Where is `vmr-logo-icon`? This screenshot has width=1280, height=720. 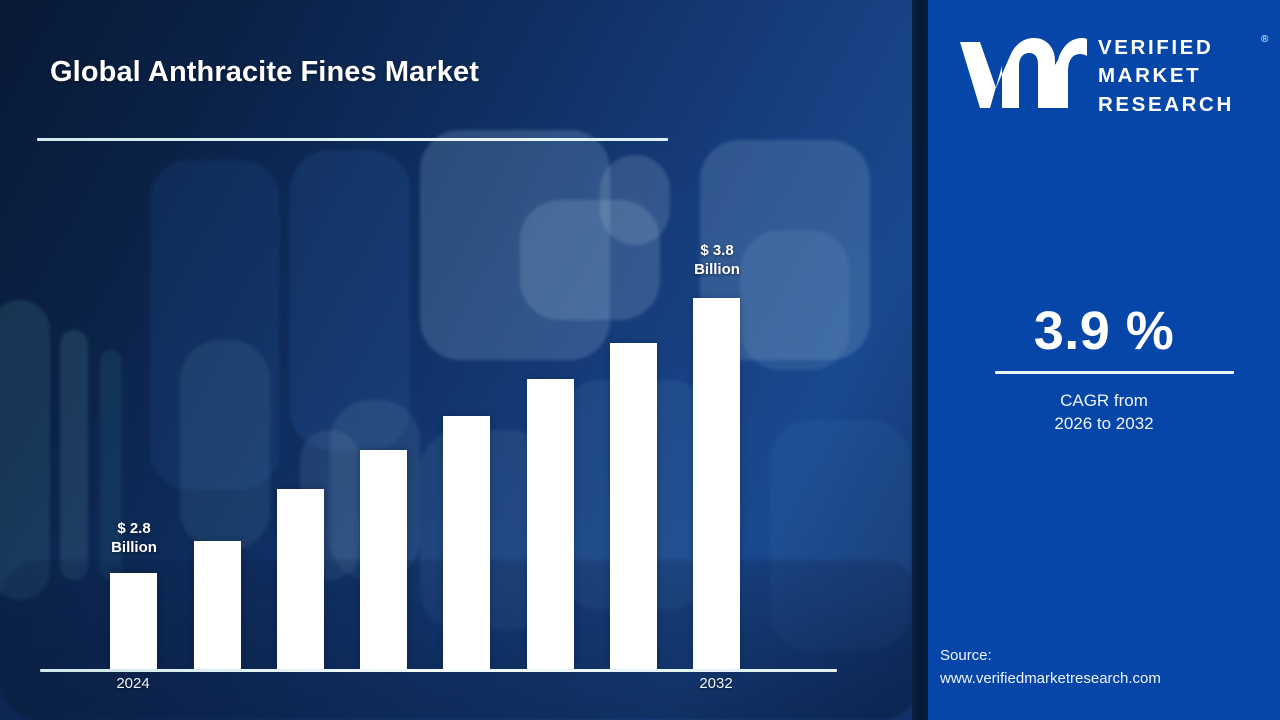
vmr-logo-icon is located at coordinates (1023, 73).